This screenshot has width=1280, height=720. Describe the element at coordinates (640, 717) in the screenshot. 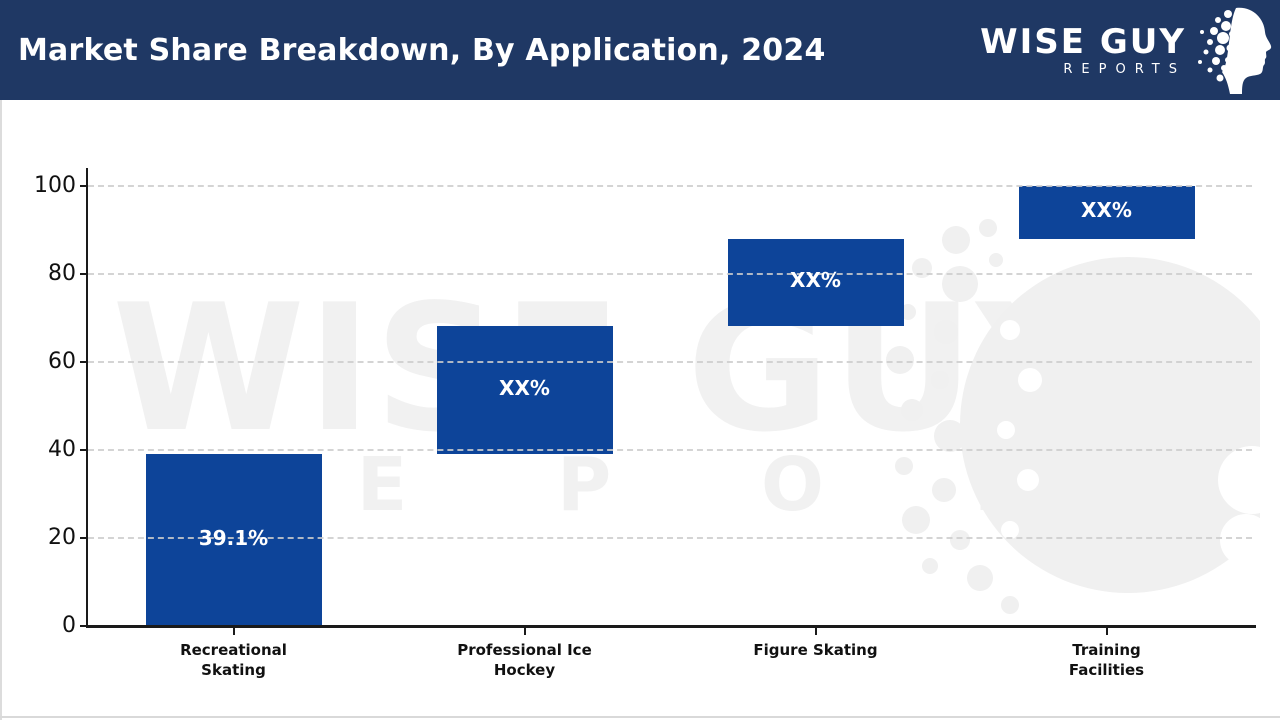

I see `bottom-rule` at that location.